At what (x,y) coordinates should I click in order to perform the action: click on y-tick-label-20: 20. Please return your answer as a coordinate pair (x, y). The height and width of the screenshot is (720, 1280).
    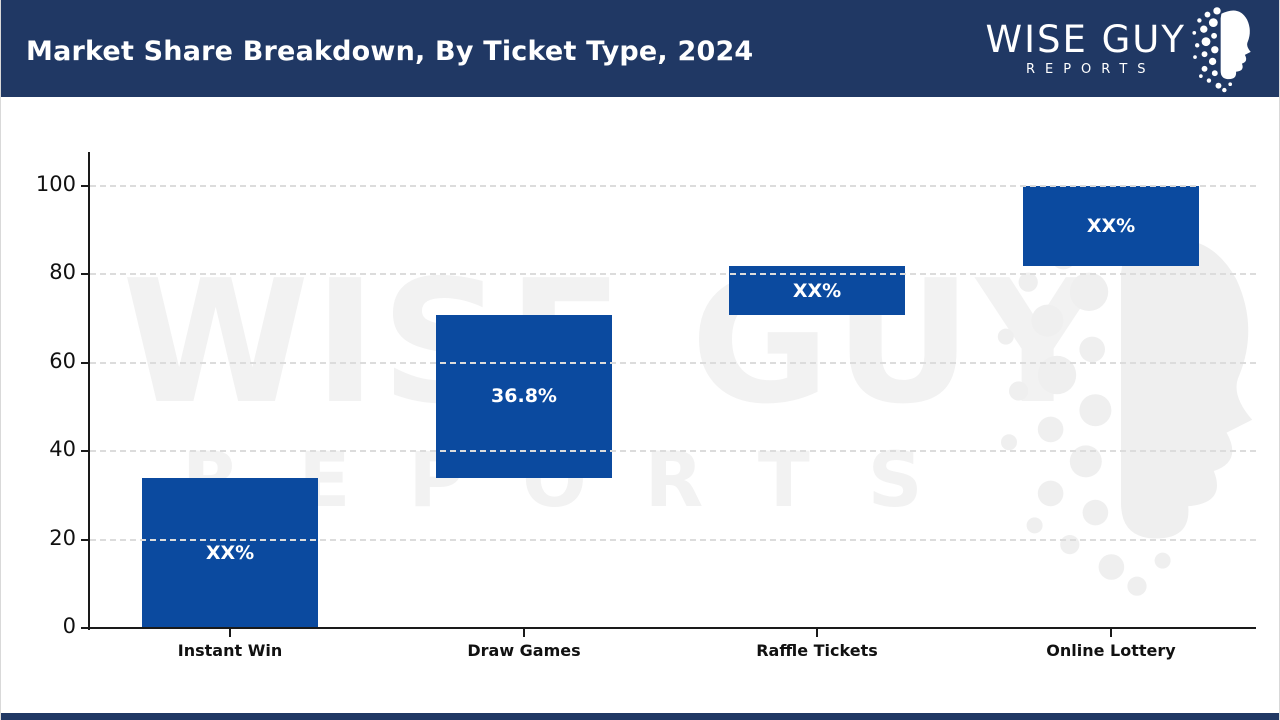
    Looking at the image, I should click on (62, 537).